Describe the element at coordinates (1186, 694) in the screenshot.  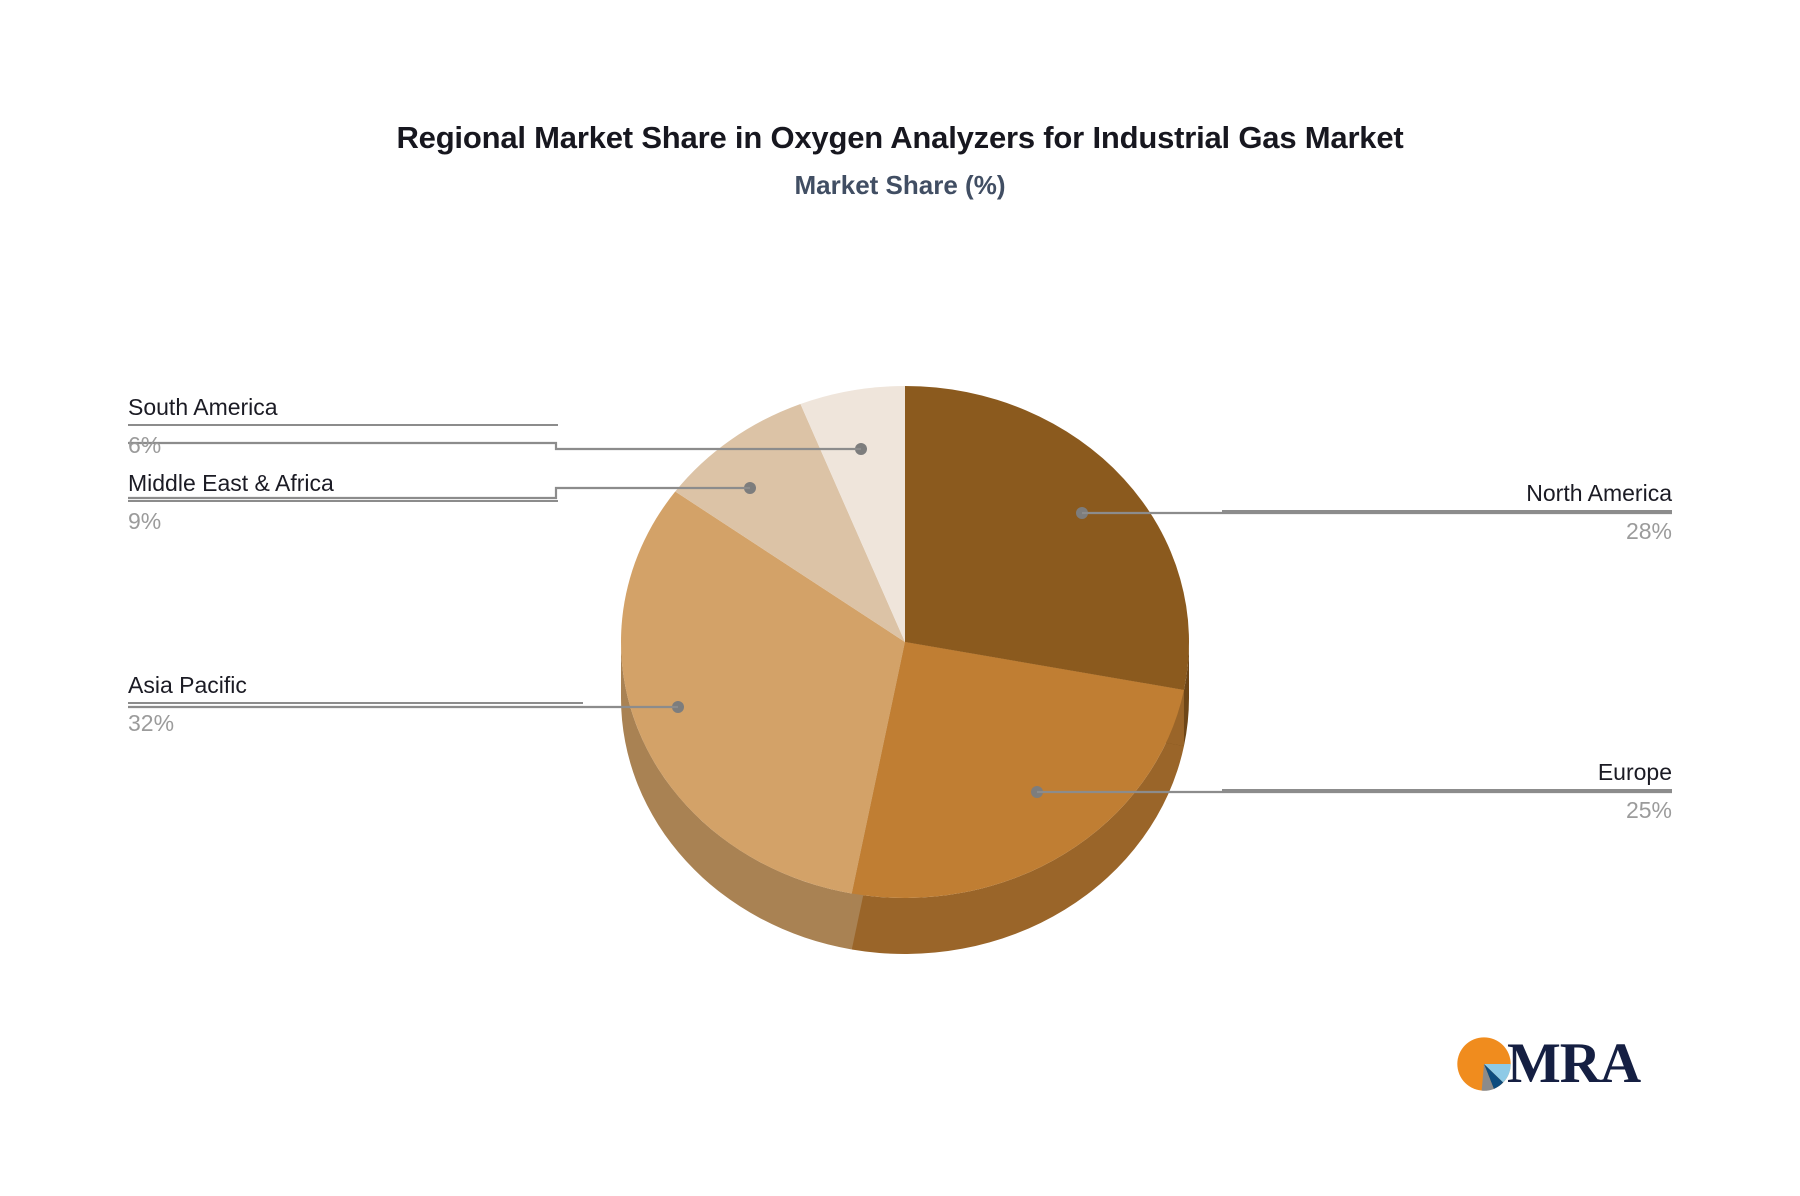
I see `pie-slice-side-north-america` at that location.